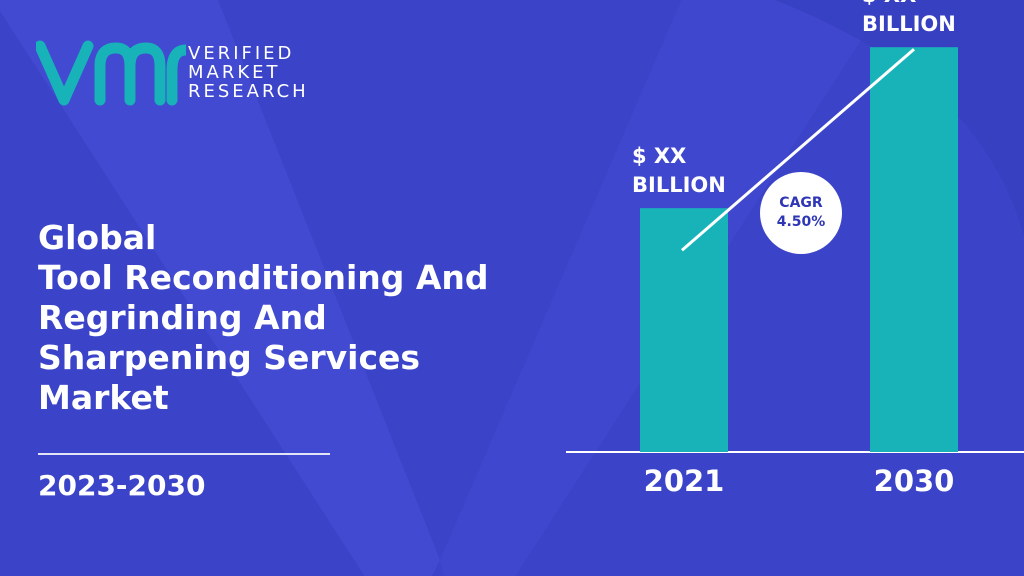  What do you see at coordinates (182, 317) in the screenshot?
I see `title-line-3: Regrinding And` at bounding box center [182, 317].